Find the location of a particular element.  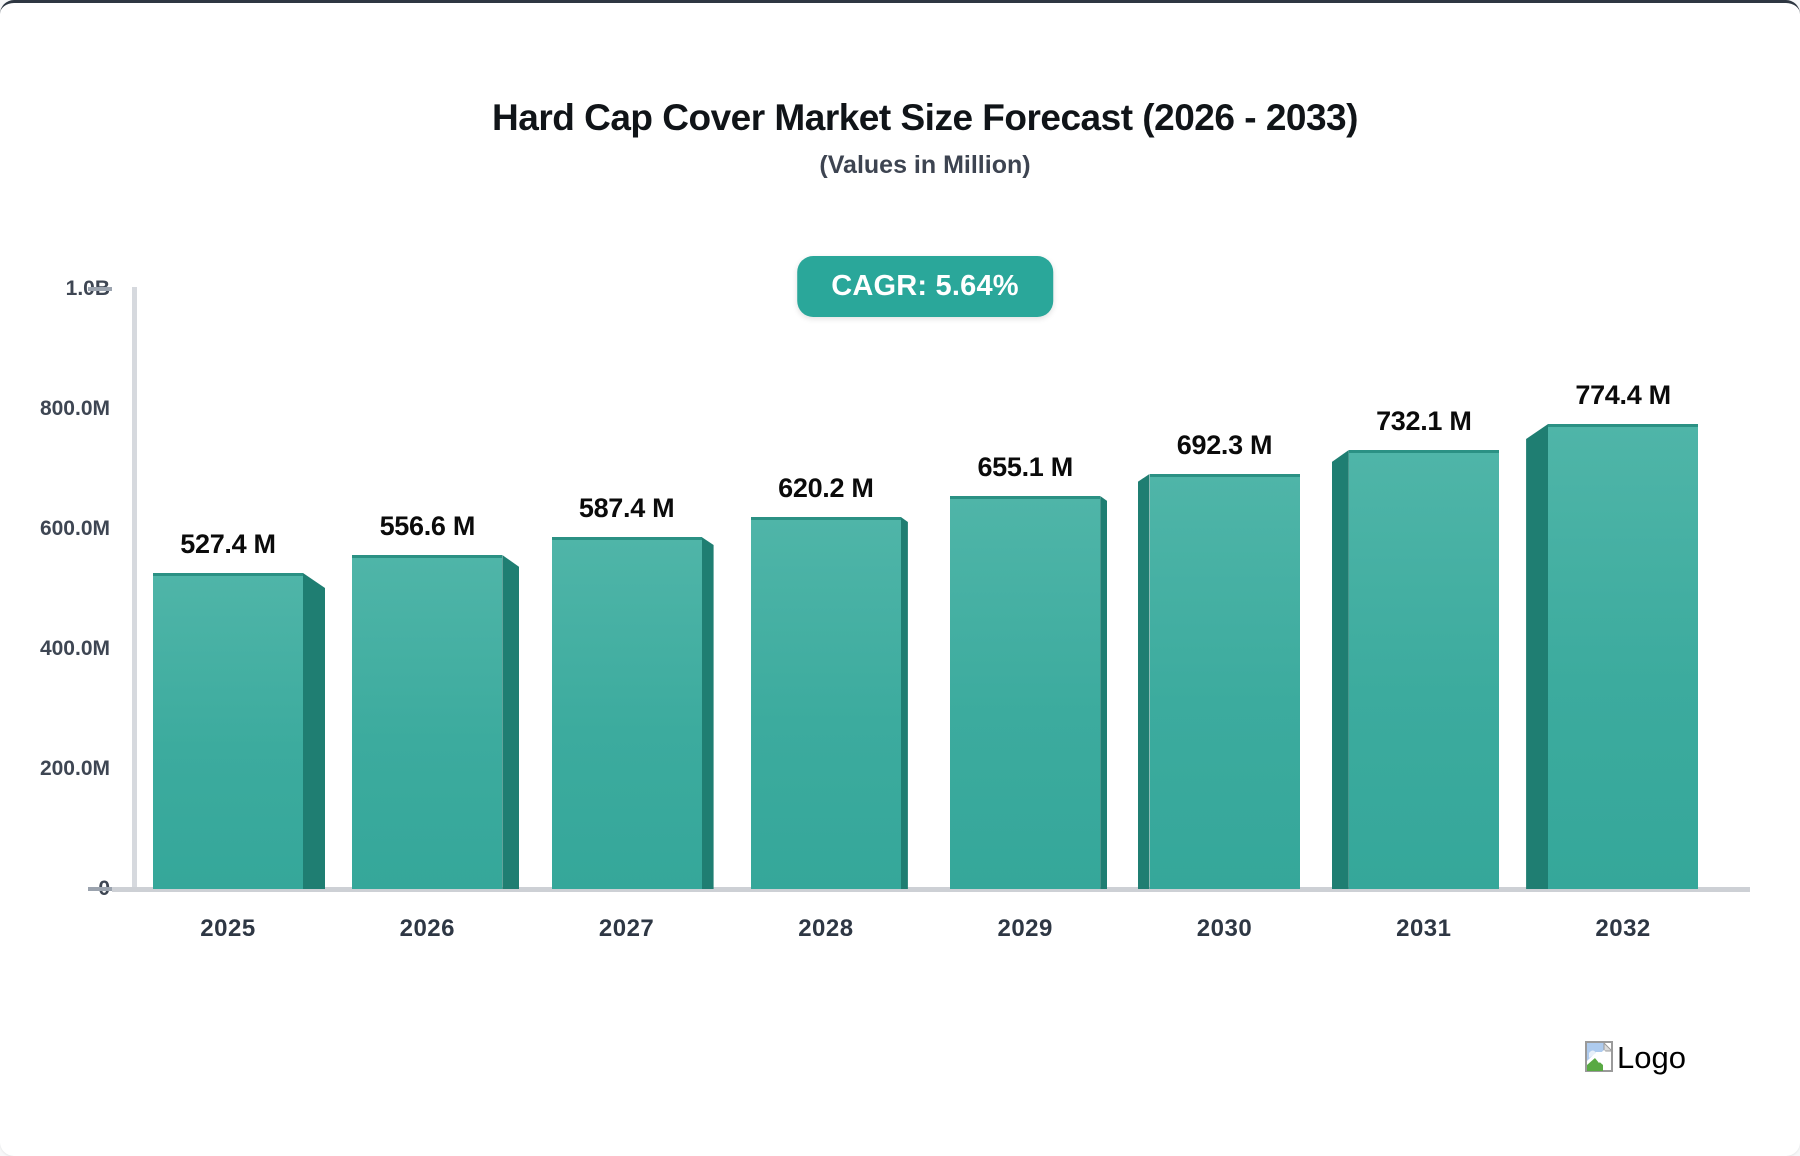

bar-value-label-2025: 527.4 M is located at coordinates (228, 544).